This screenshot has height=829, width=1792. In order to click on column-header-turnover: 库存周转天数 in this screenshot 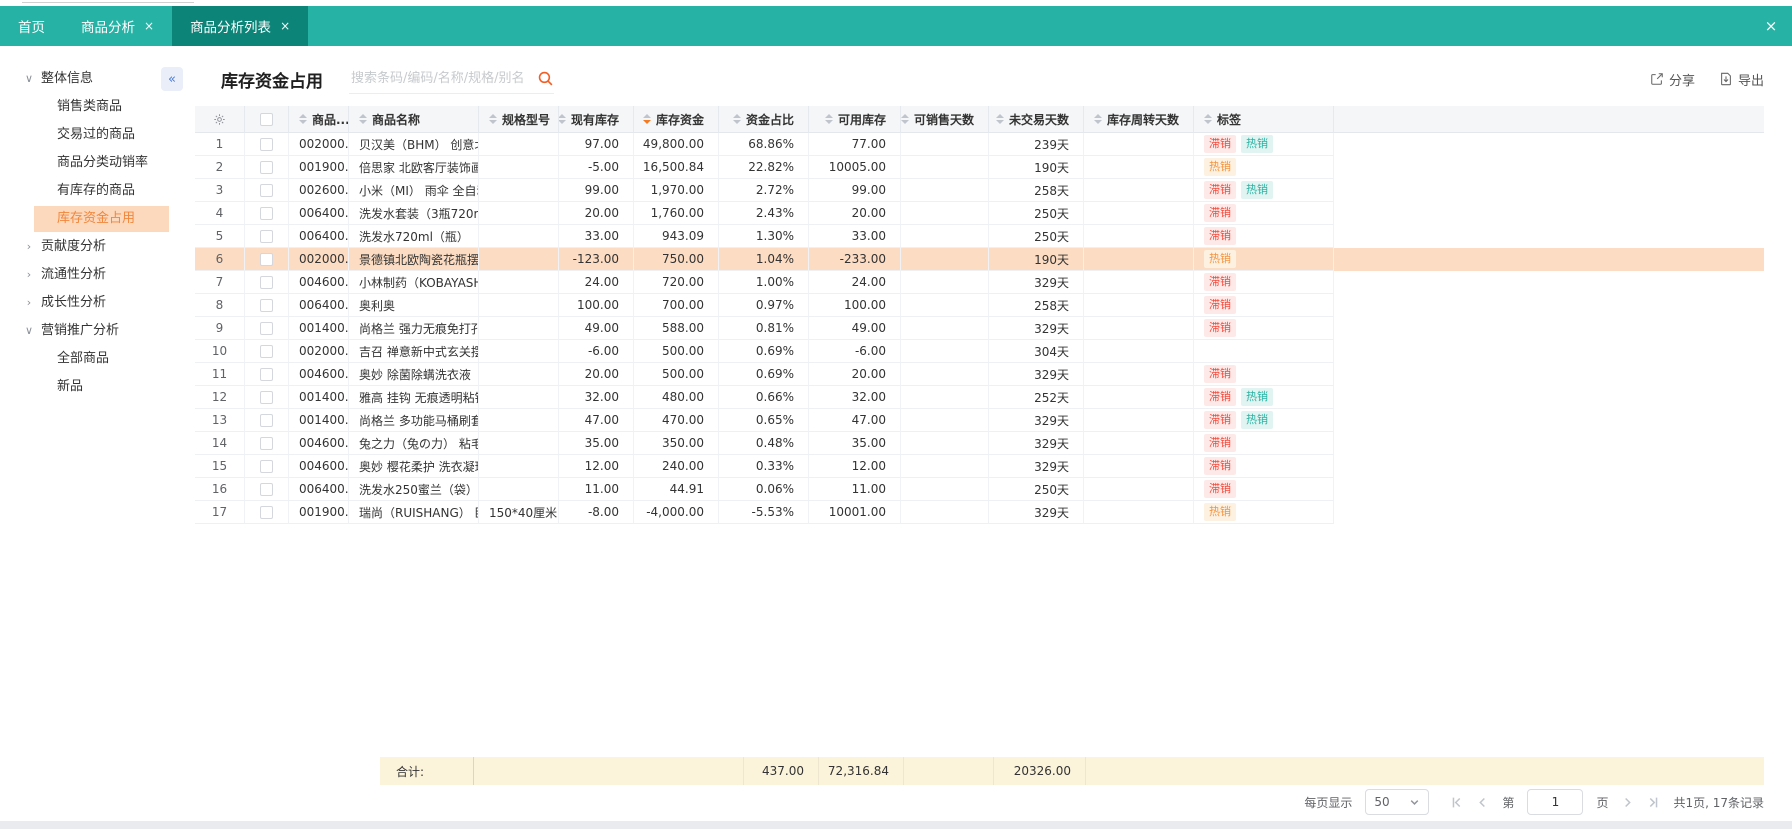, I will do `click(1139, 119)`.